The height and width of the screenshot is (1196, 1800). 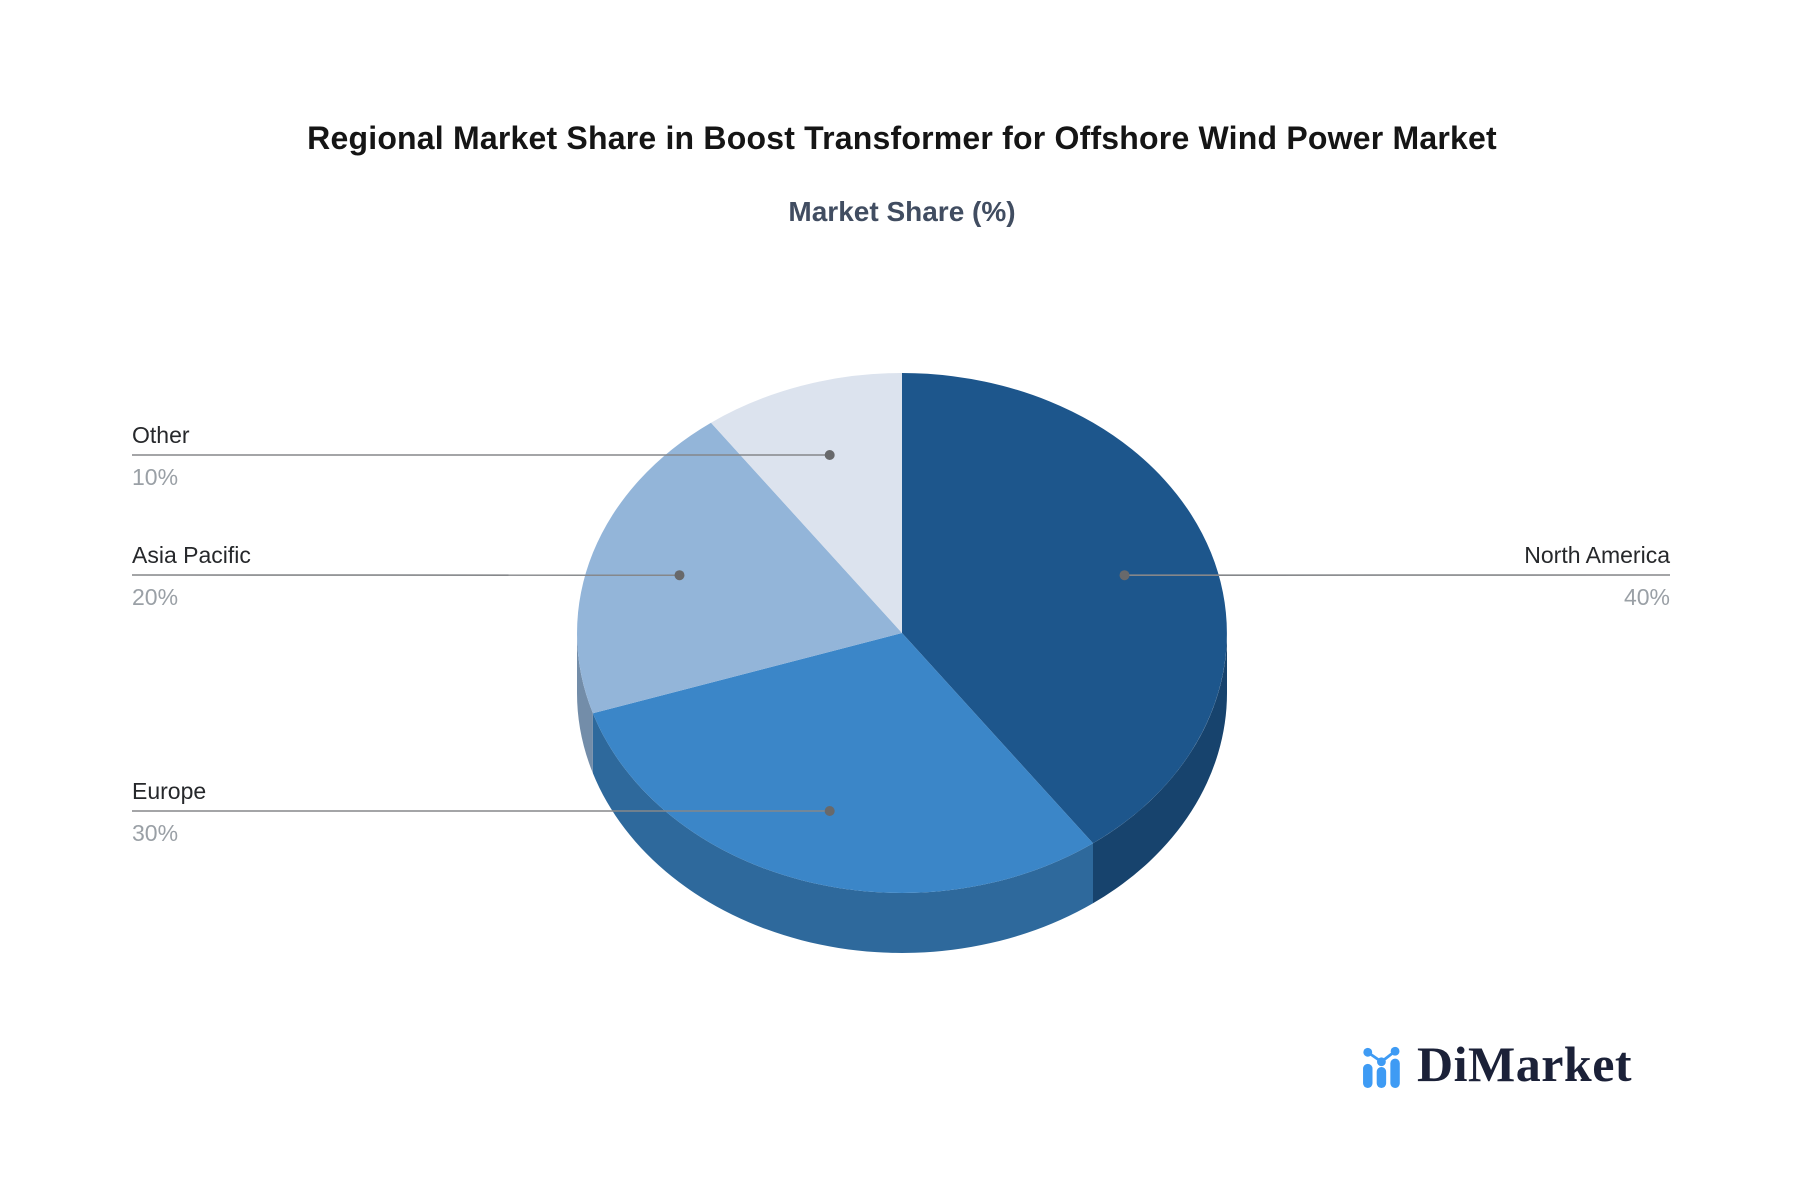 What do you see at coordinates (842, 833) in the screenshot?
I see `pie-slice-side-europe` at bounding box center [842, 833].